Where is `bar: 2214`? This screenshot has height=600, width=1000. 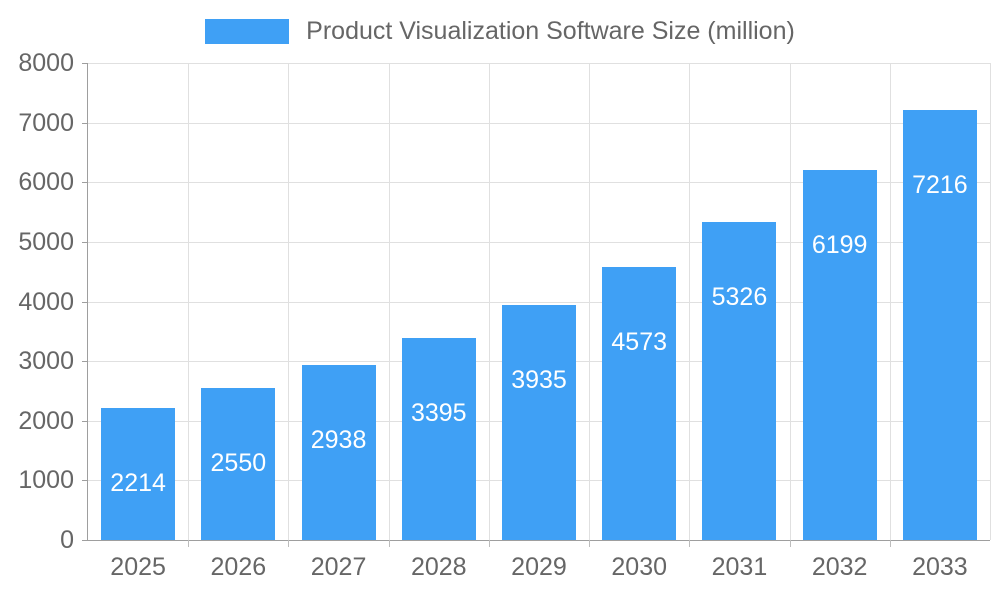 bar: 2214 is located at coordinates (138, 474).